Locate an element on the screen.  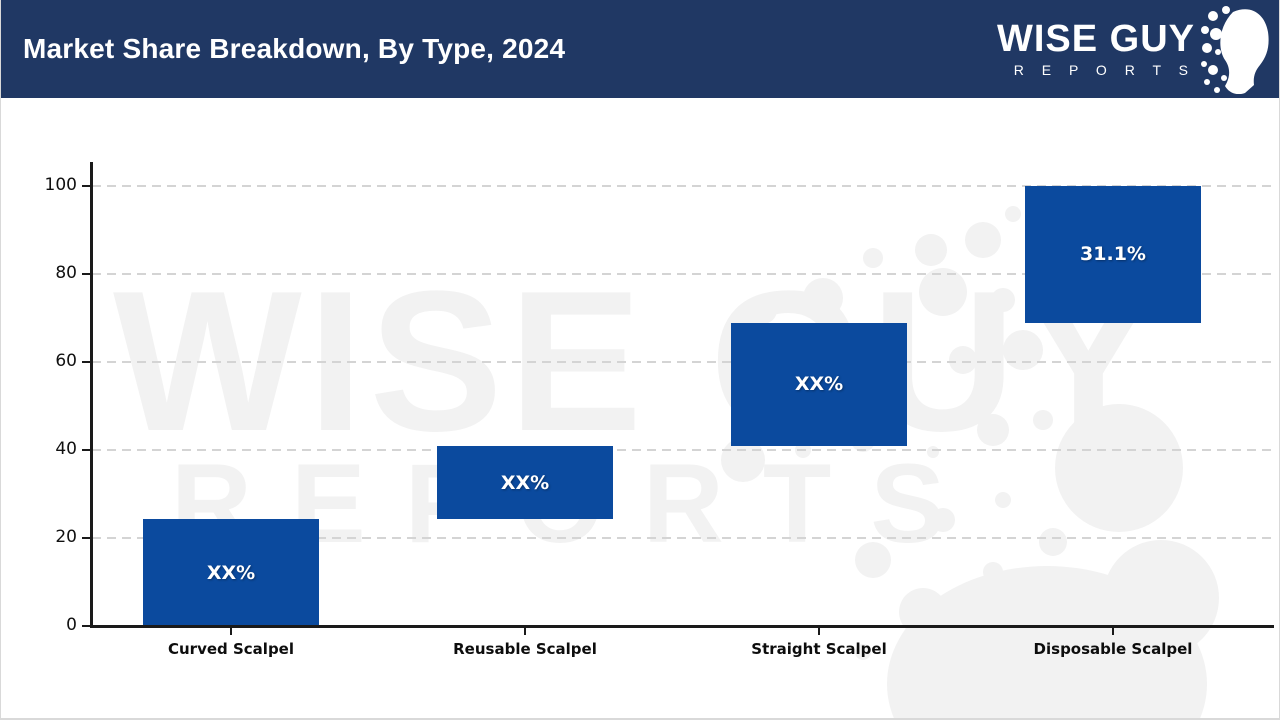
x-category-label: Curved Scalpel is located at coordinates (230, 649).